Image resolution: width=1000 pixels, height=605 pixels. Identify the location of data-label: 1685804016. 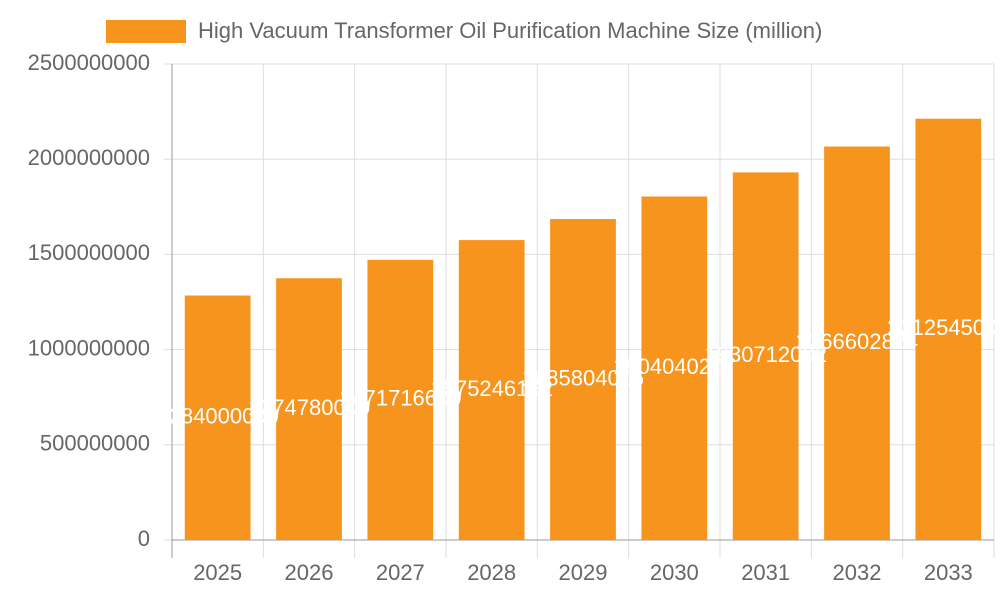
(583, 377).